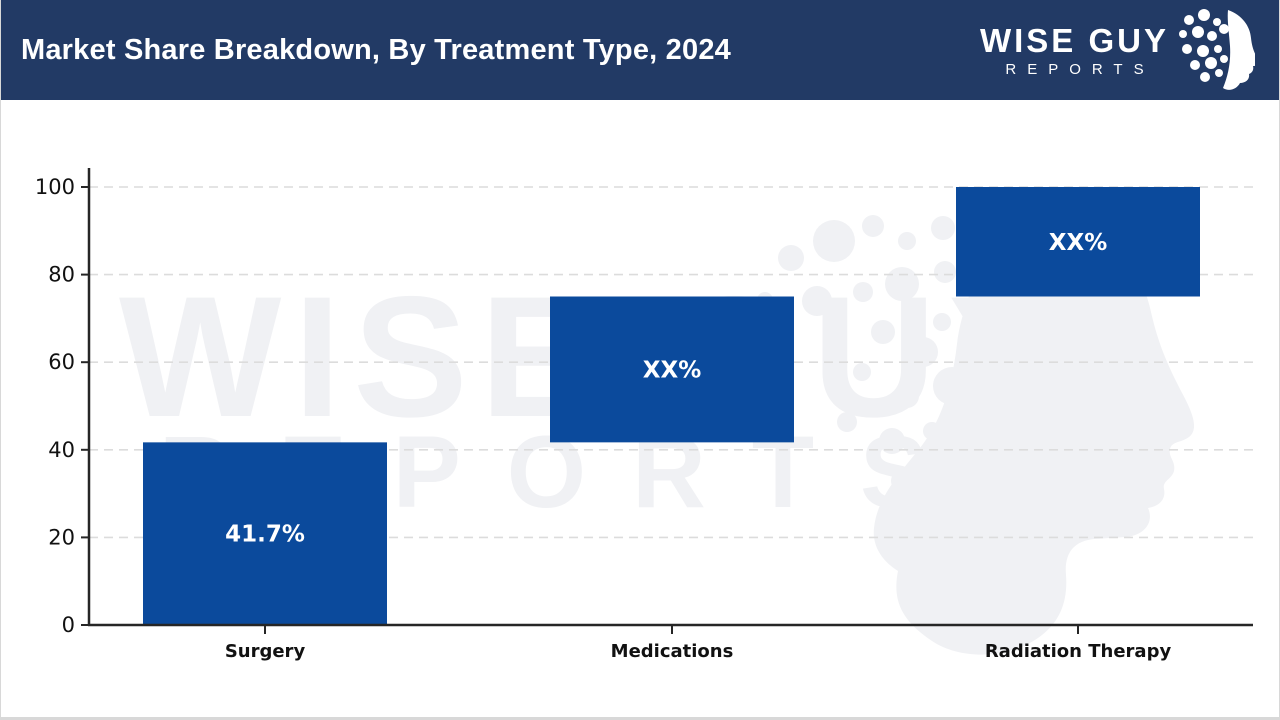  What do you see at coordinates (1074, 40) in the screenshot?
I see `logo-brand-name: WISE GUY` at bounding box center [1074, 40].